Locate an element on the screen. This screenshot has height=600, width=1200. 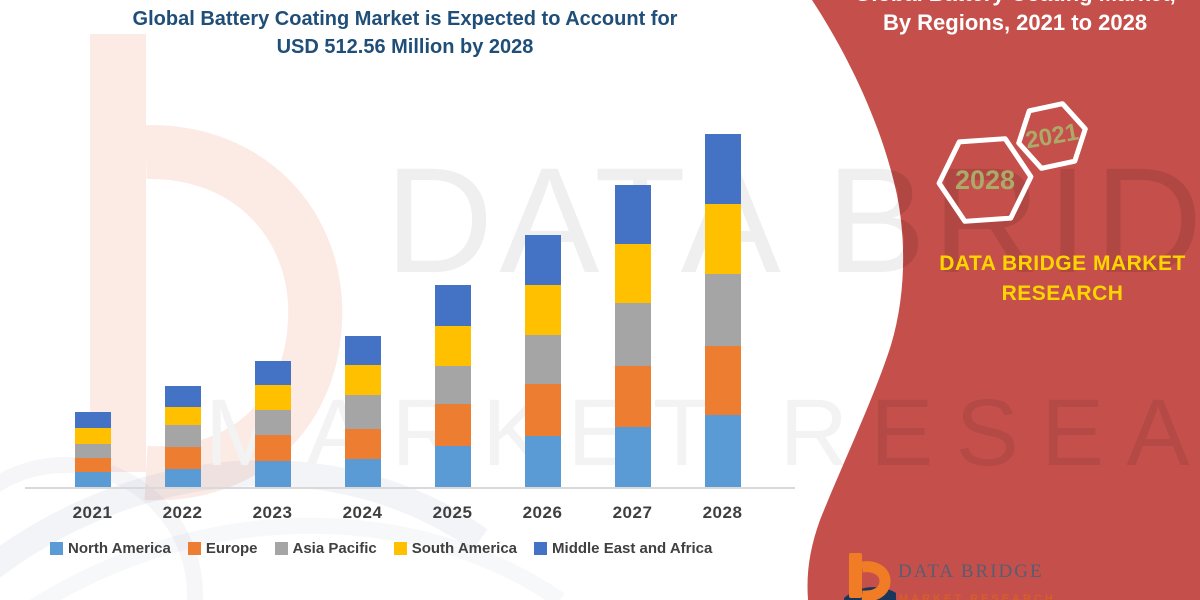
bar-2024 is located at coordinates (362, 411).